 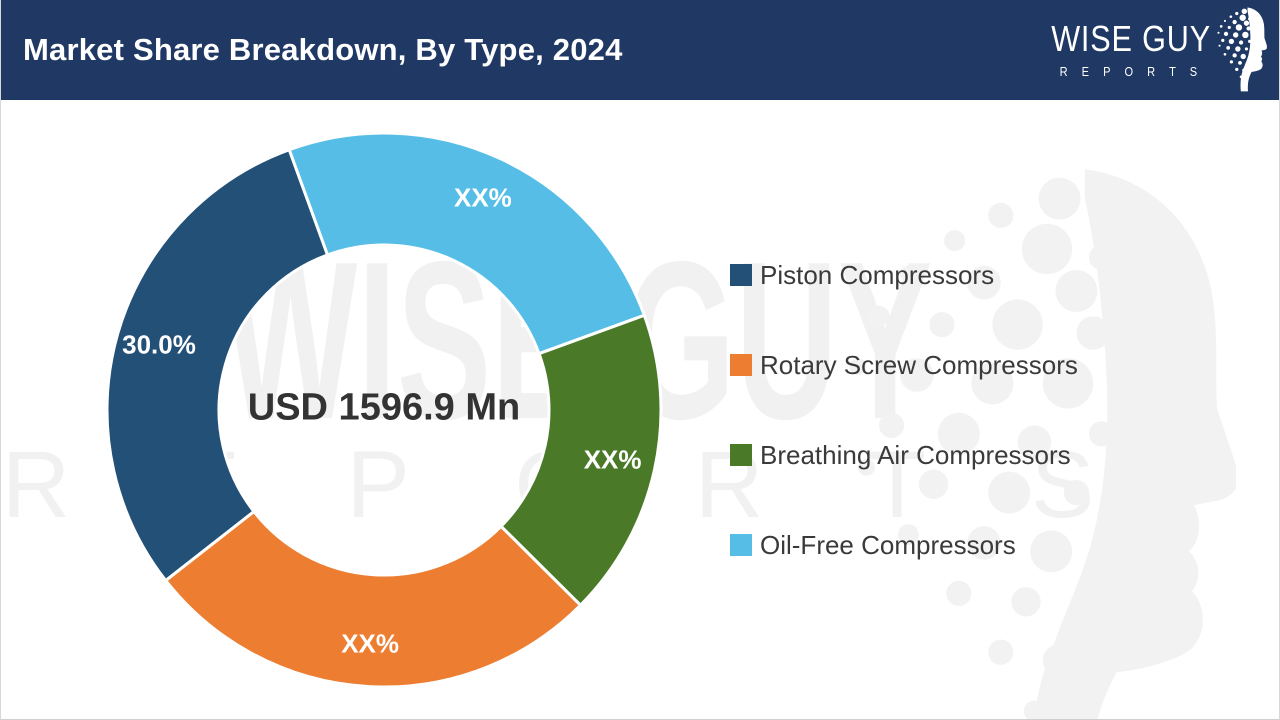 I want to click on legend-label: Oil-Free Compressors, so click(x=888, y=545).